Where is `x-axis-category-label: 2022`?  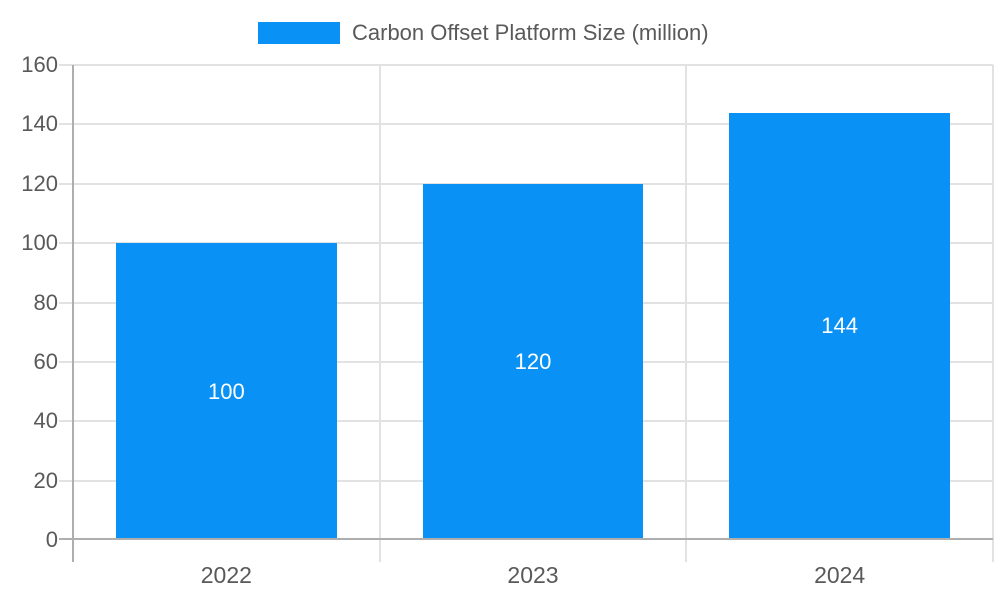 x-axis-category-label: 2022 is located at coordinates (226, 575).